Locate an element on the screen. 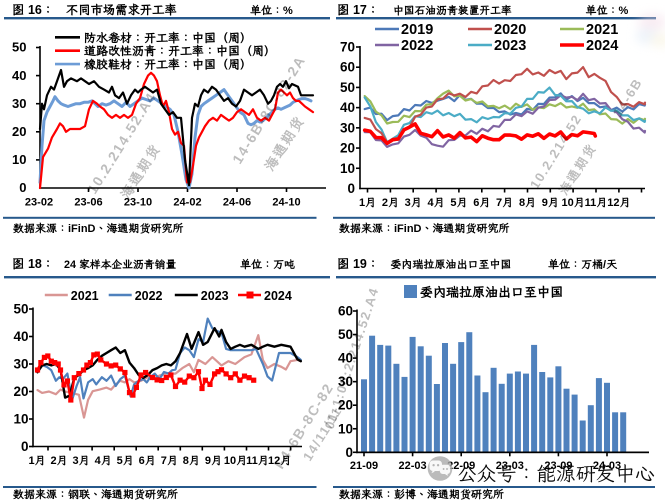 The image size is (665, 500). svg-text: 24 家样本企业沥青销量 is located at coordinates (120, 264).